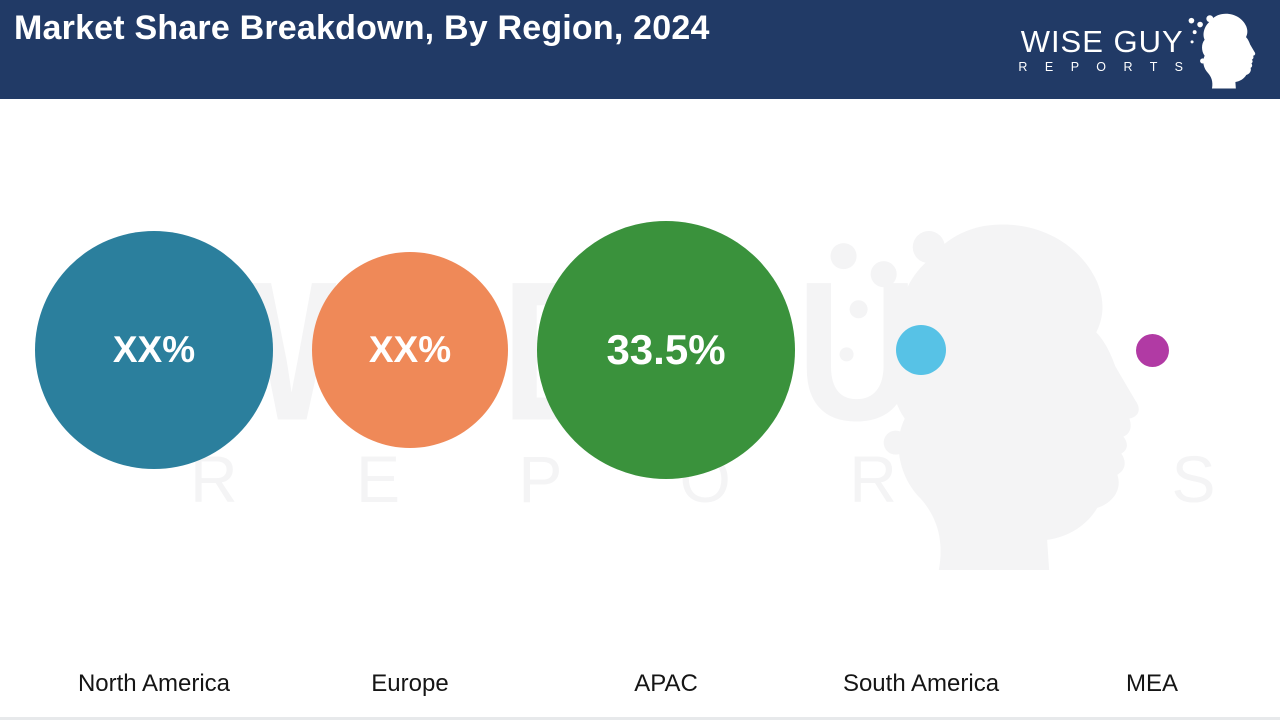 The image size is (1280, 720). What do you see at coordinates (921, 350) in the screenshot?
I see `bubble-south-america` at bounding box center [921, 350].